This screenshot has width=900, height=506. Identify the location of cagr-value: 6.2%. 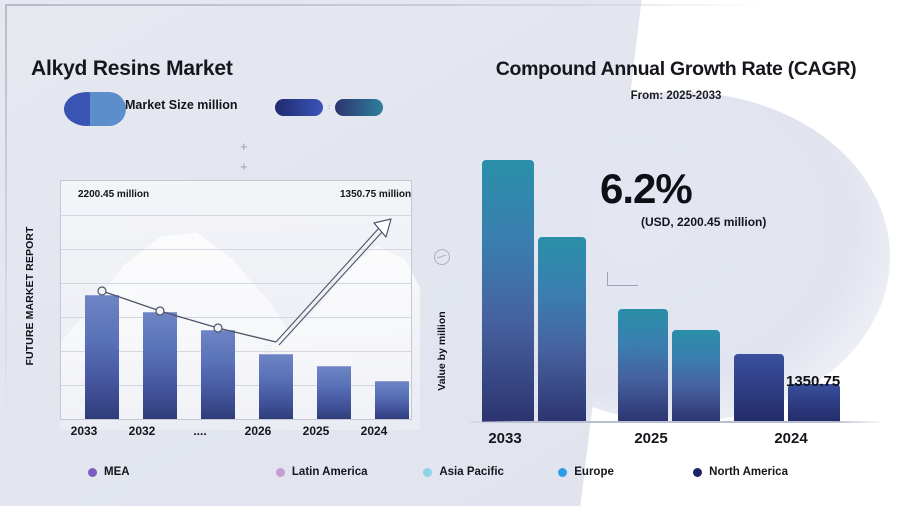
(646, 188).